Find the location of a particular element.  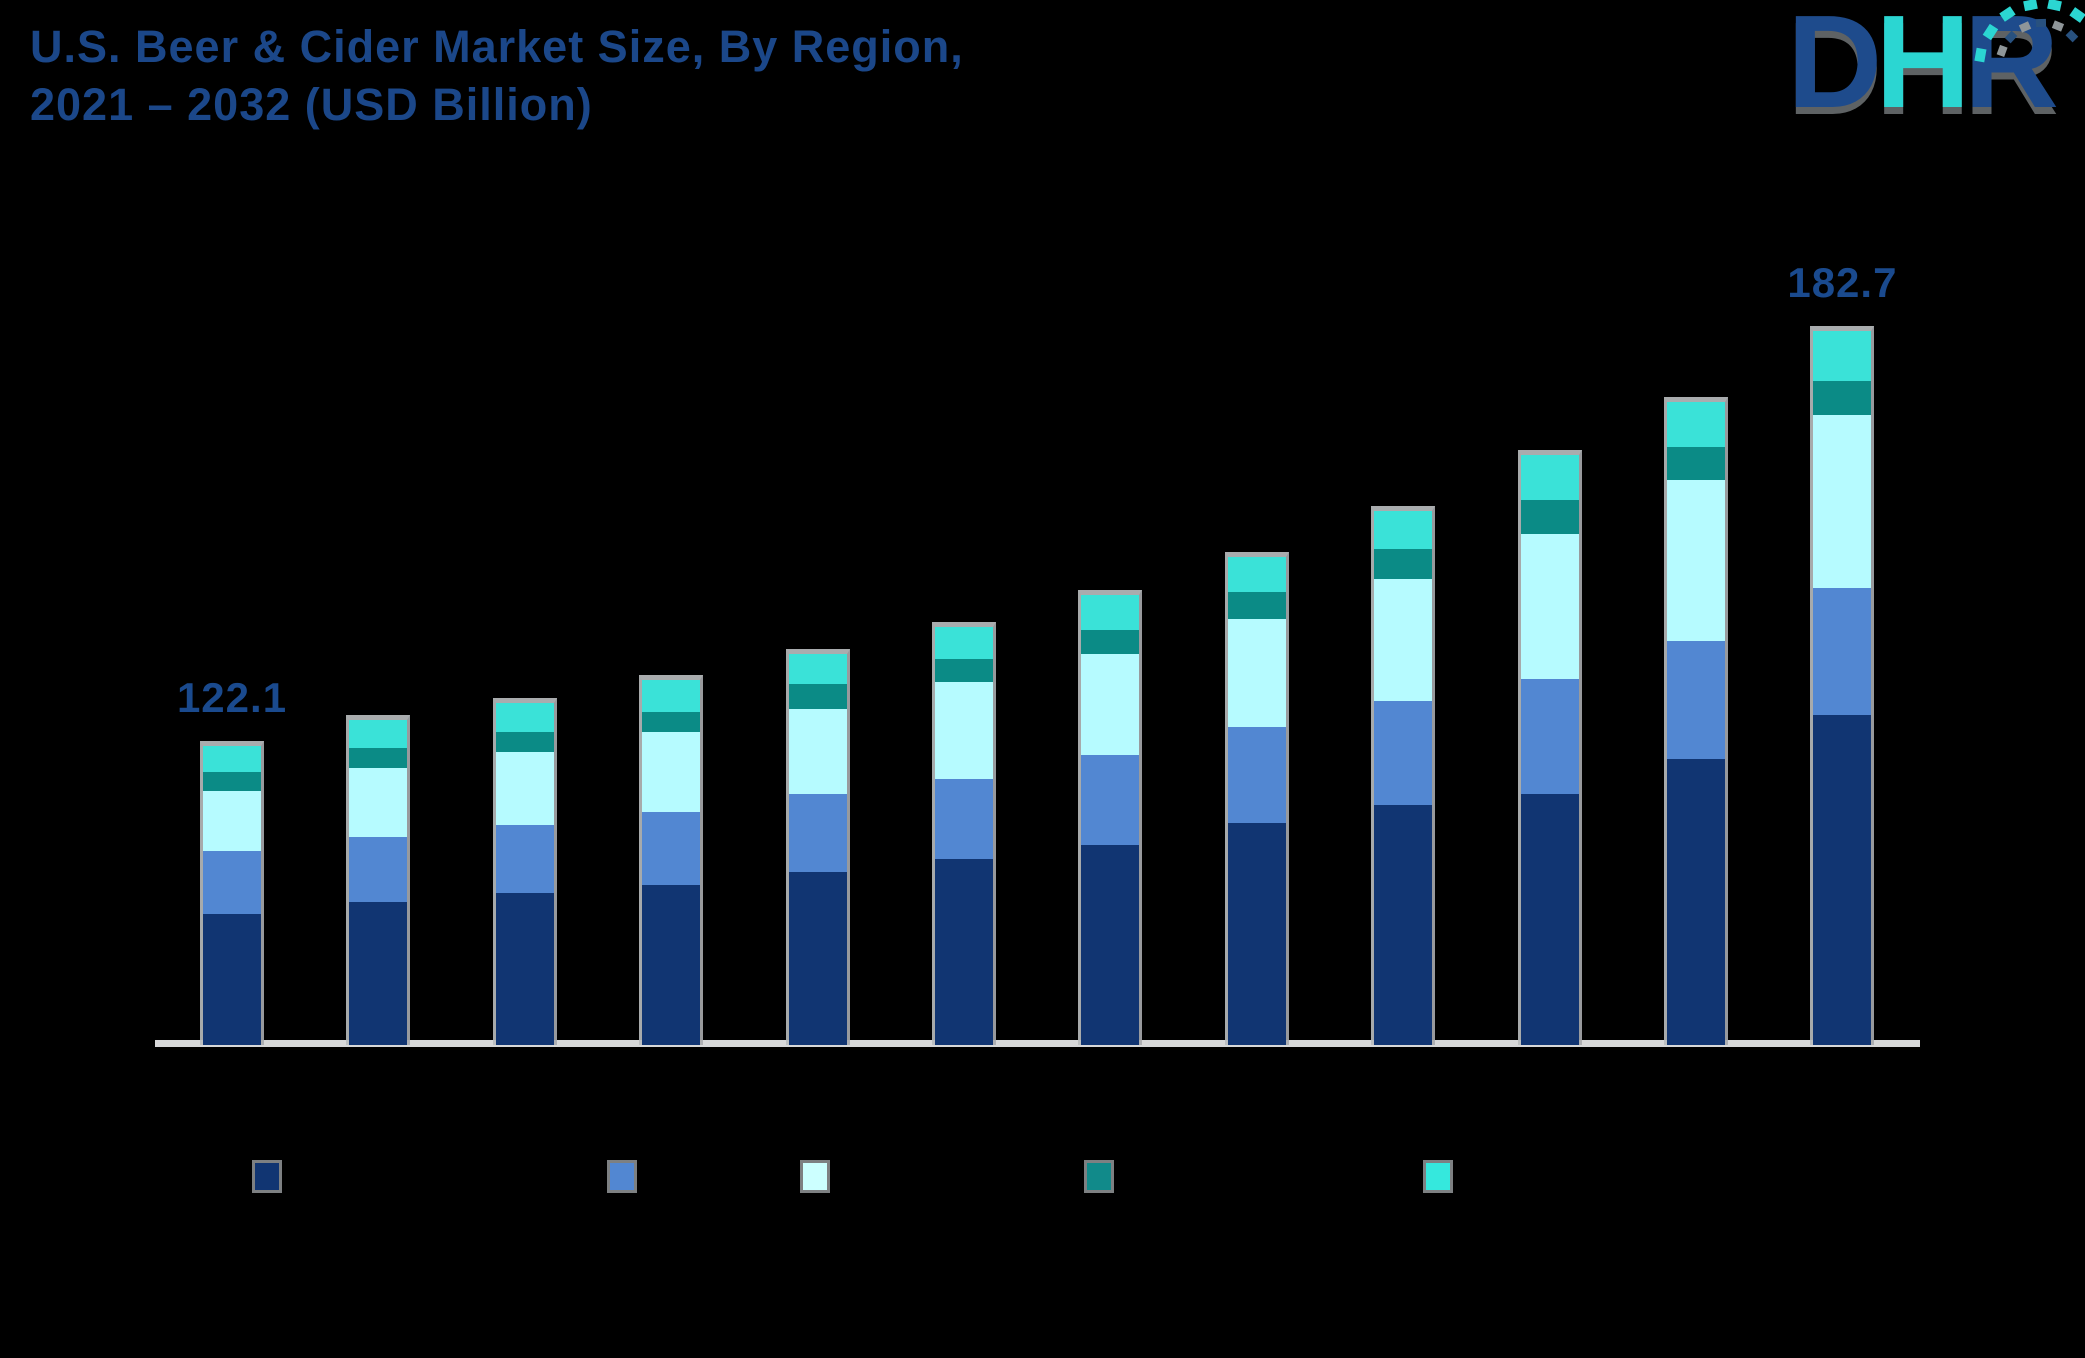

logo-letter-d: D is located at coordinates (1834, 67).